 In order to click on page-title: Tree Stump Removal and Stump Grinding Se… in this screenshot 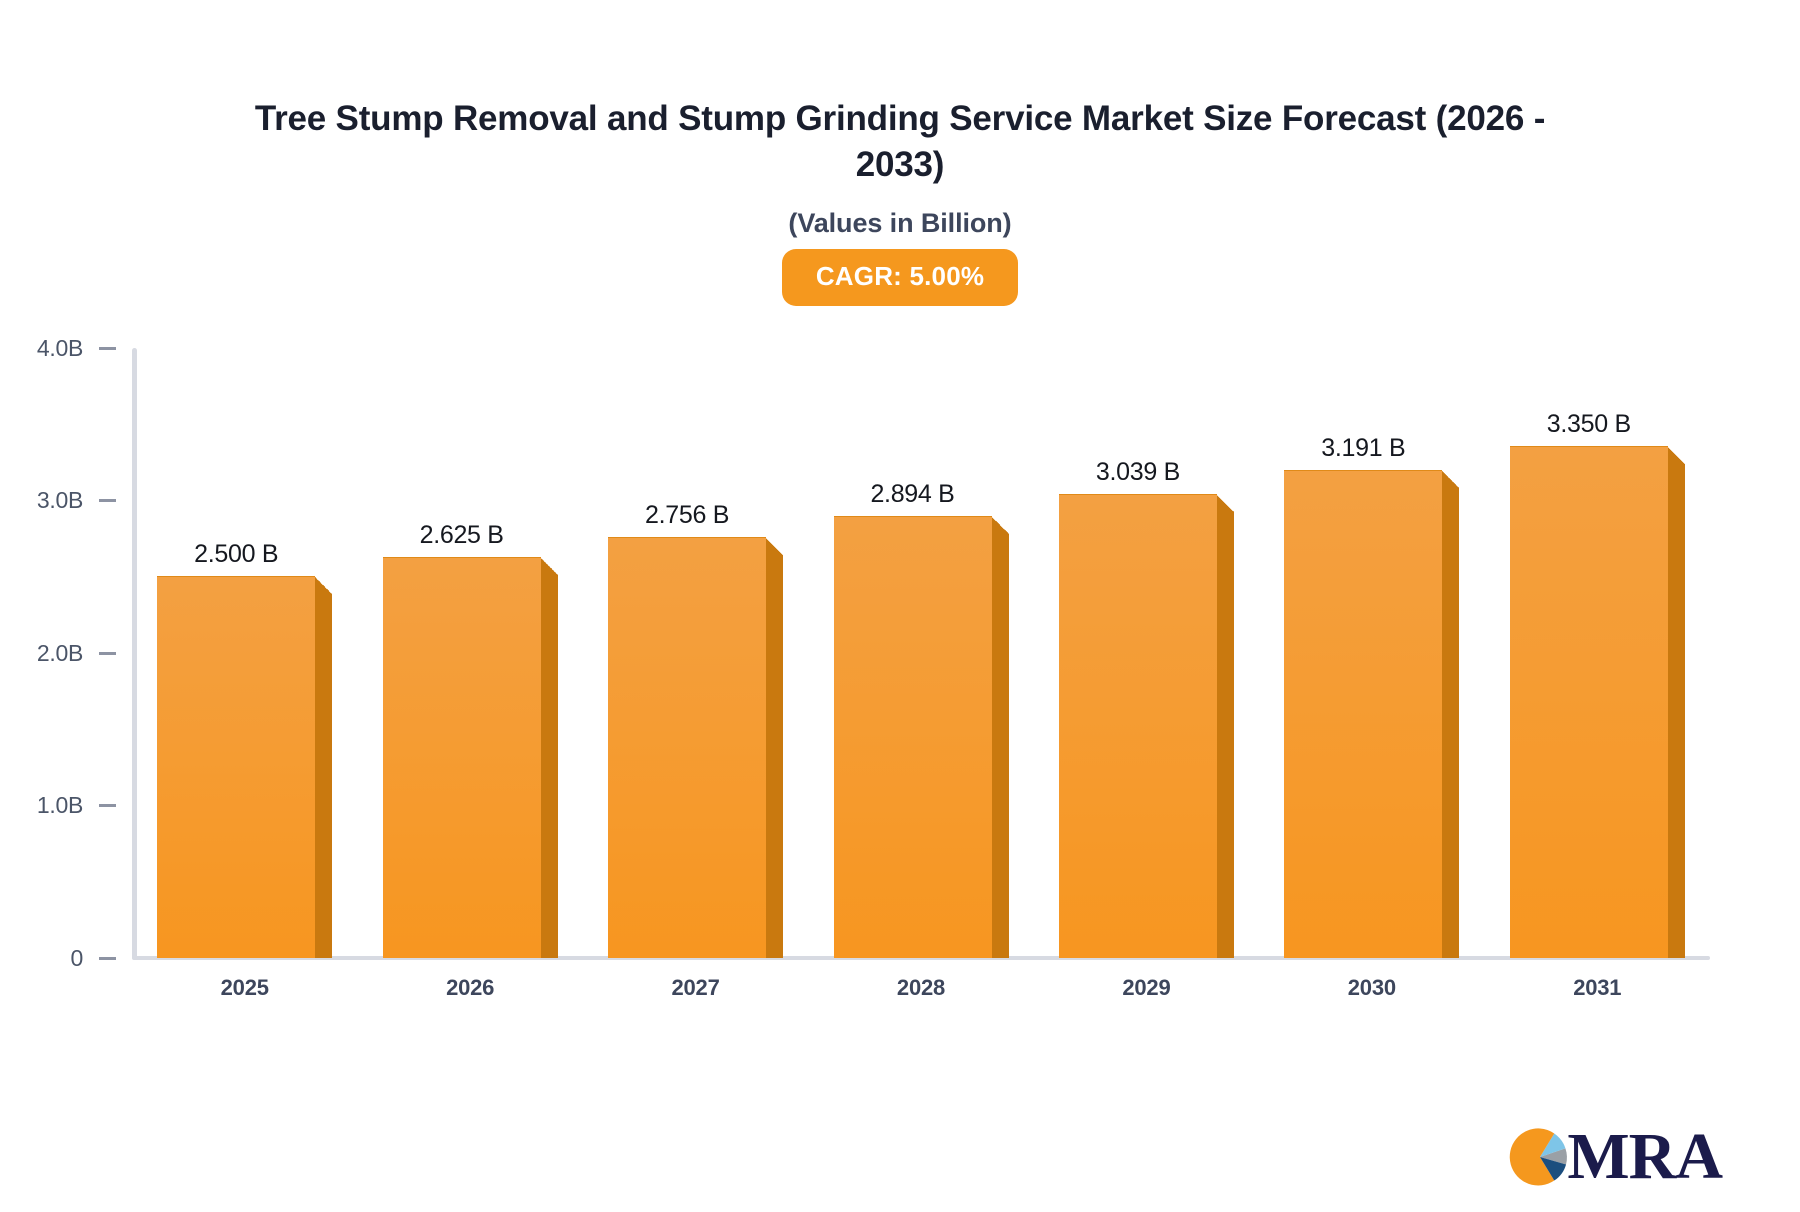, I will do `click(900, 142)`.